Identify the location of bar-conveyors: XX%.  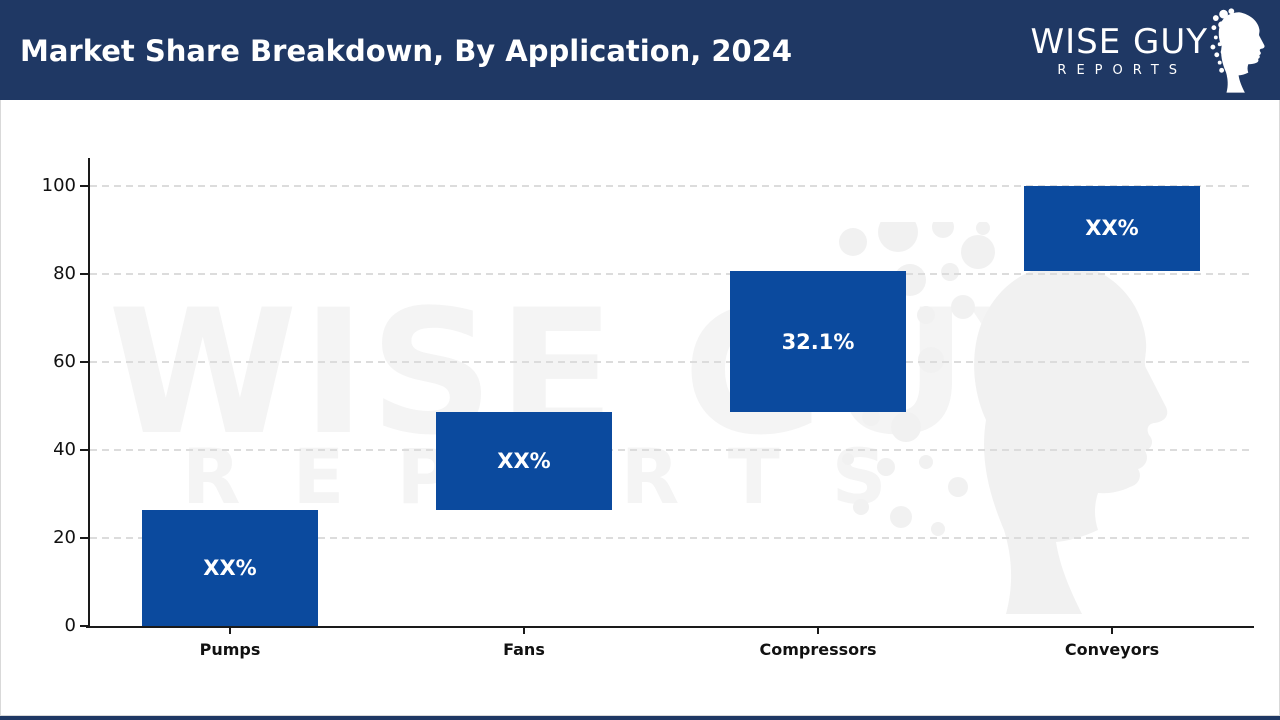
(1112, 228).